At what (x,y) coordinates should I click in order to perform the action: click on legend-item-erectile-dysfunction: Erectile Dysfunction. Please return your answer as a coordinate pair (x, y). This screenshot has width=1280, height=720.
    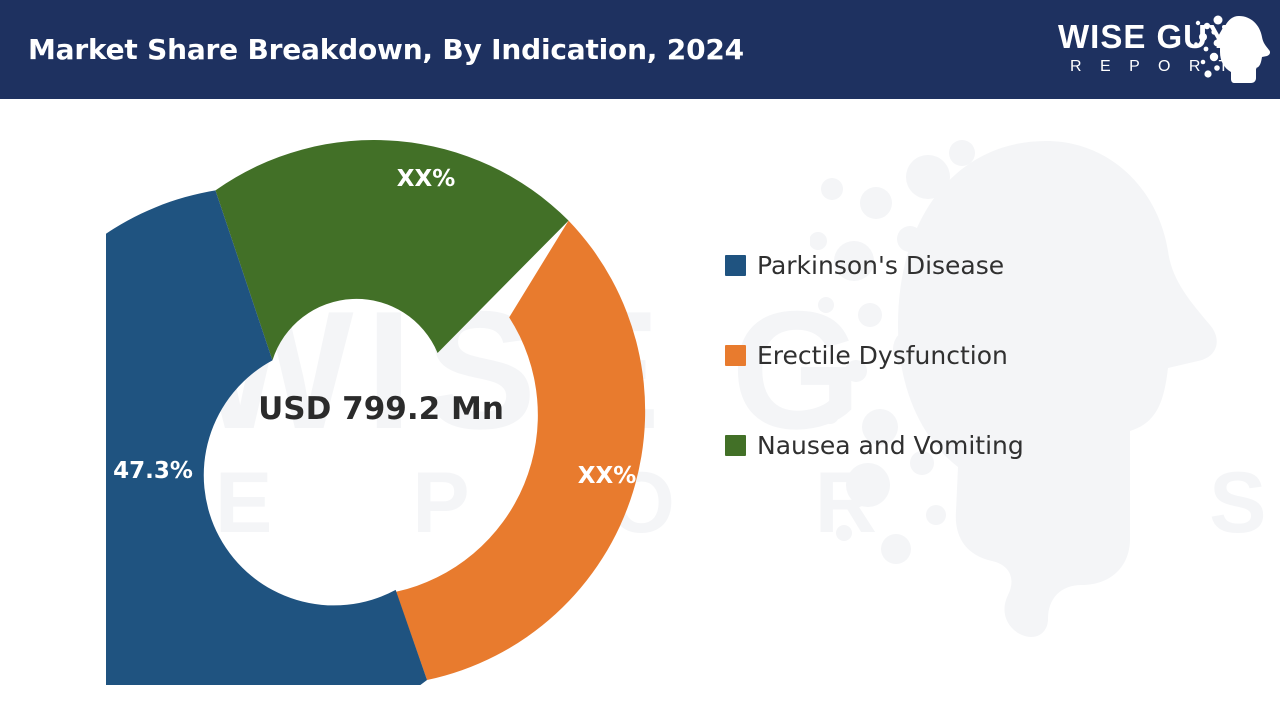
    Looking at the image, I should click on (890, 355).